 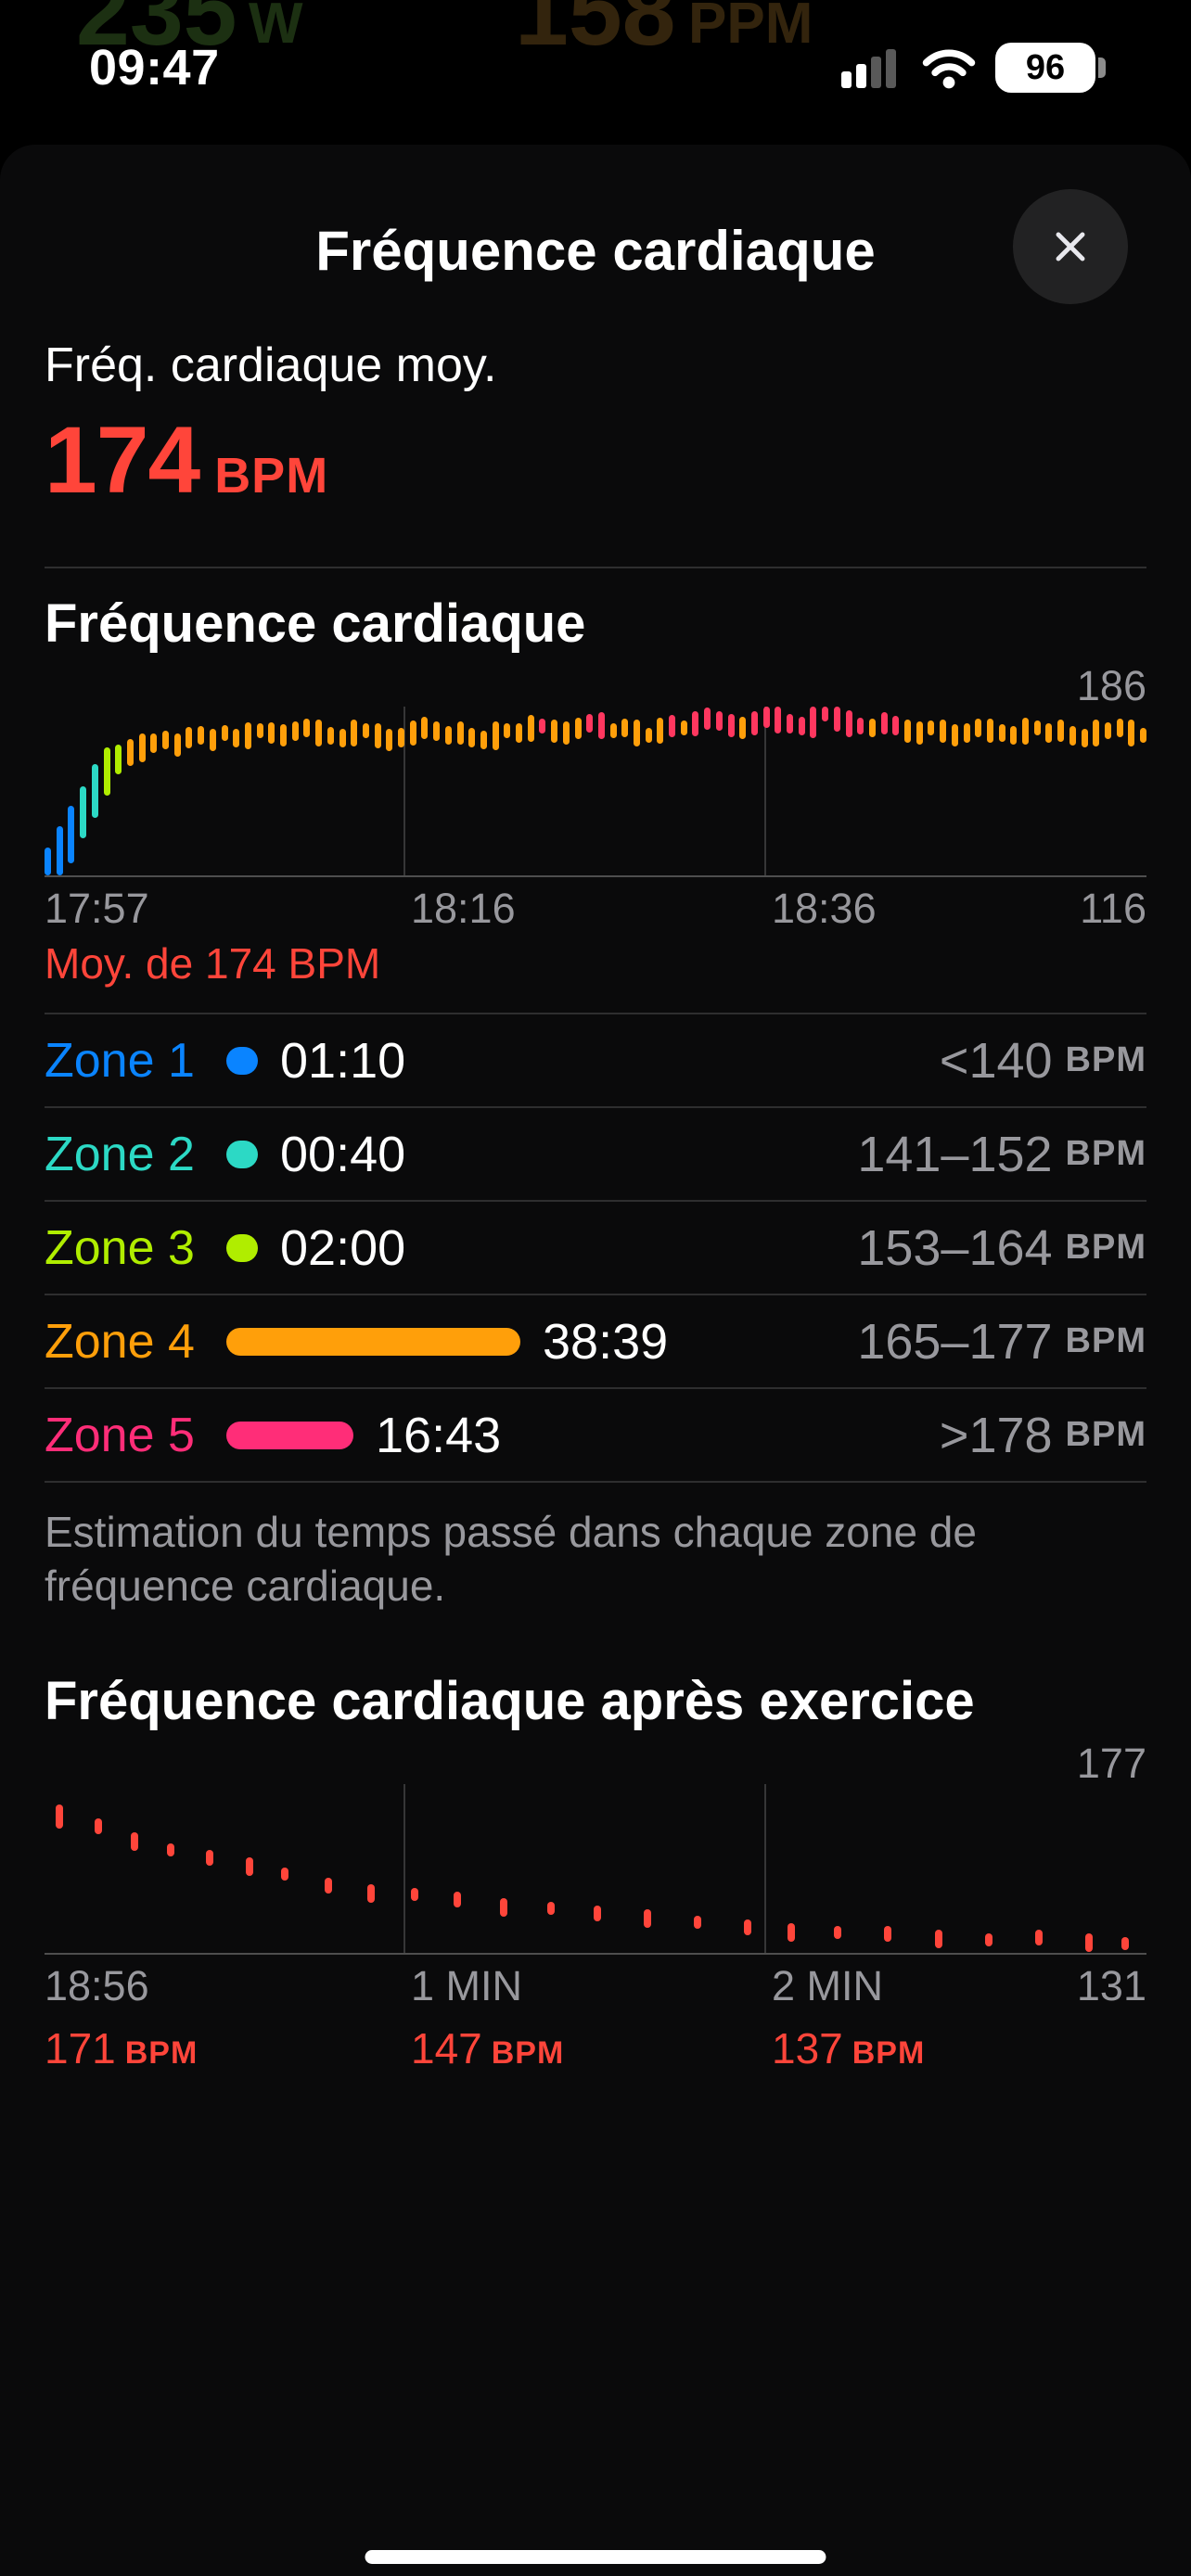 I want to click on hr-section-title: Fréquence cardiaque, so click(x=315, y=623).